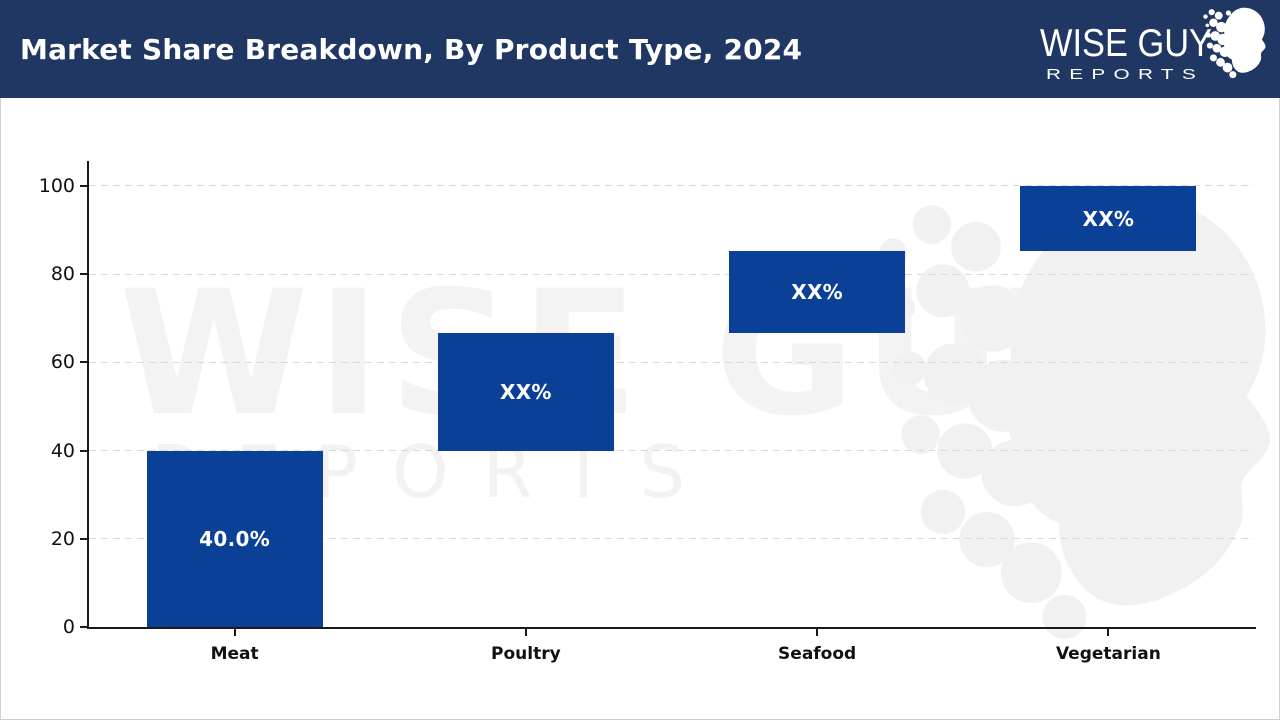 The width and height of the screenshot is (1280, 720). What do you see at coordinates (1234, 43) in the screenshot?
I see `logo-face-icon` at bounding box center [1234, 43].